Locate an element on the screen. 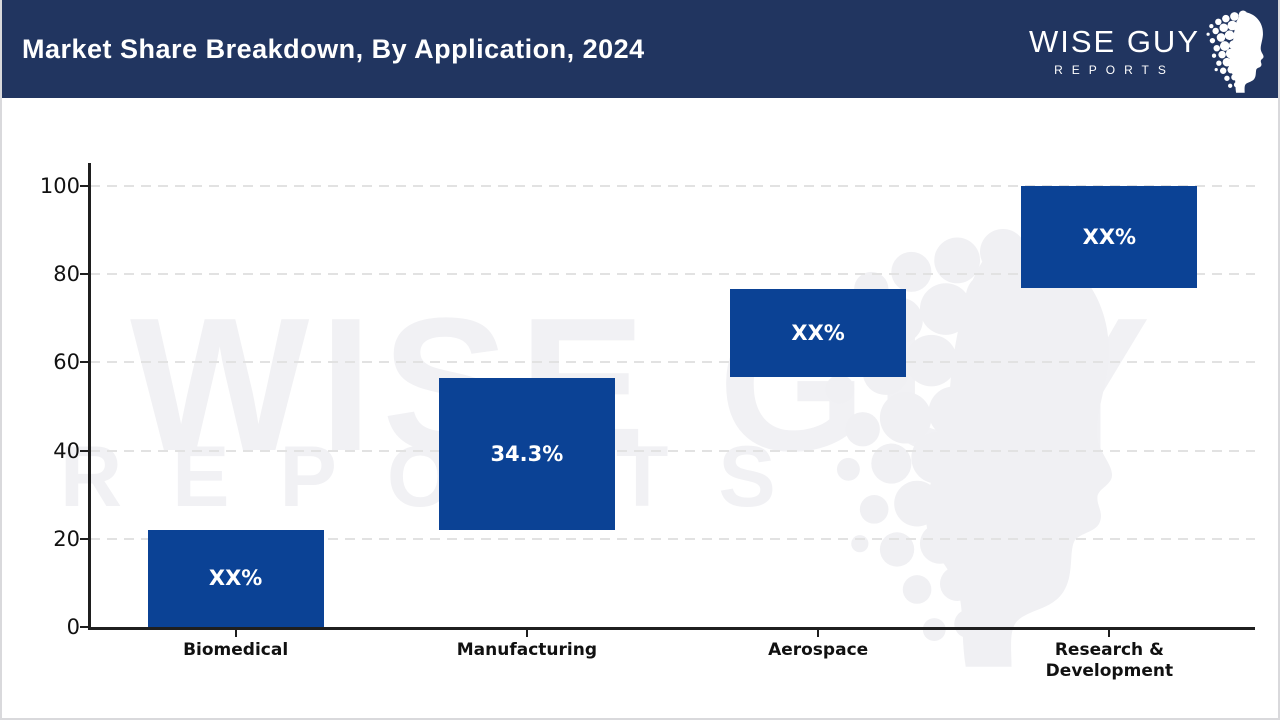 The width and height of the screenshot is (1280, 720). x-axis-label-biomedical: Biomedical is located at coordinates (236, 650).